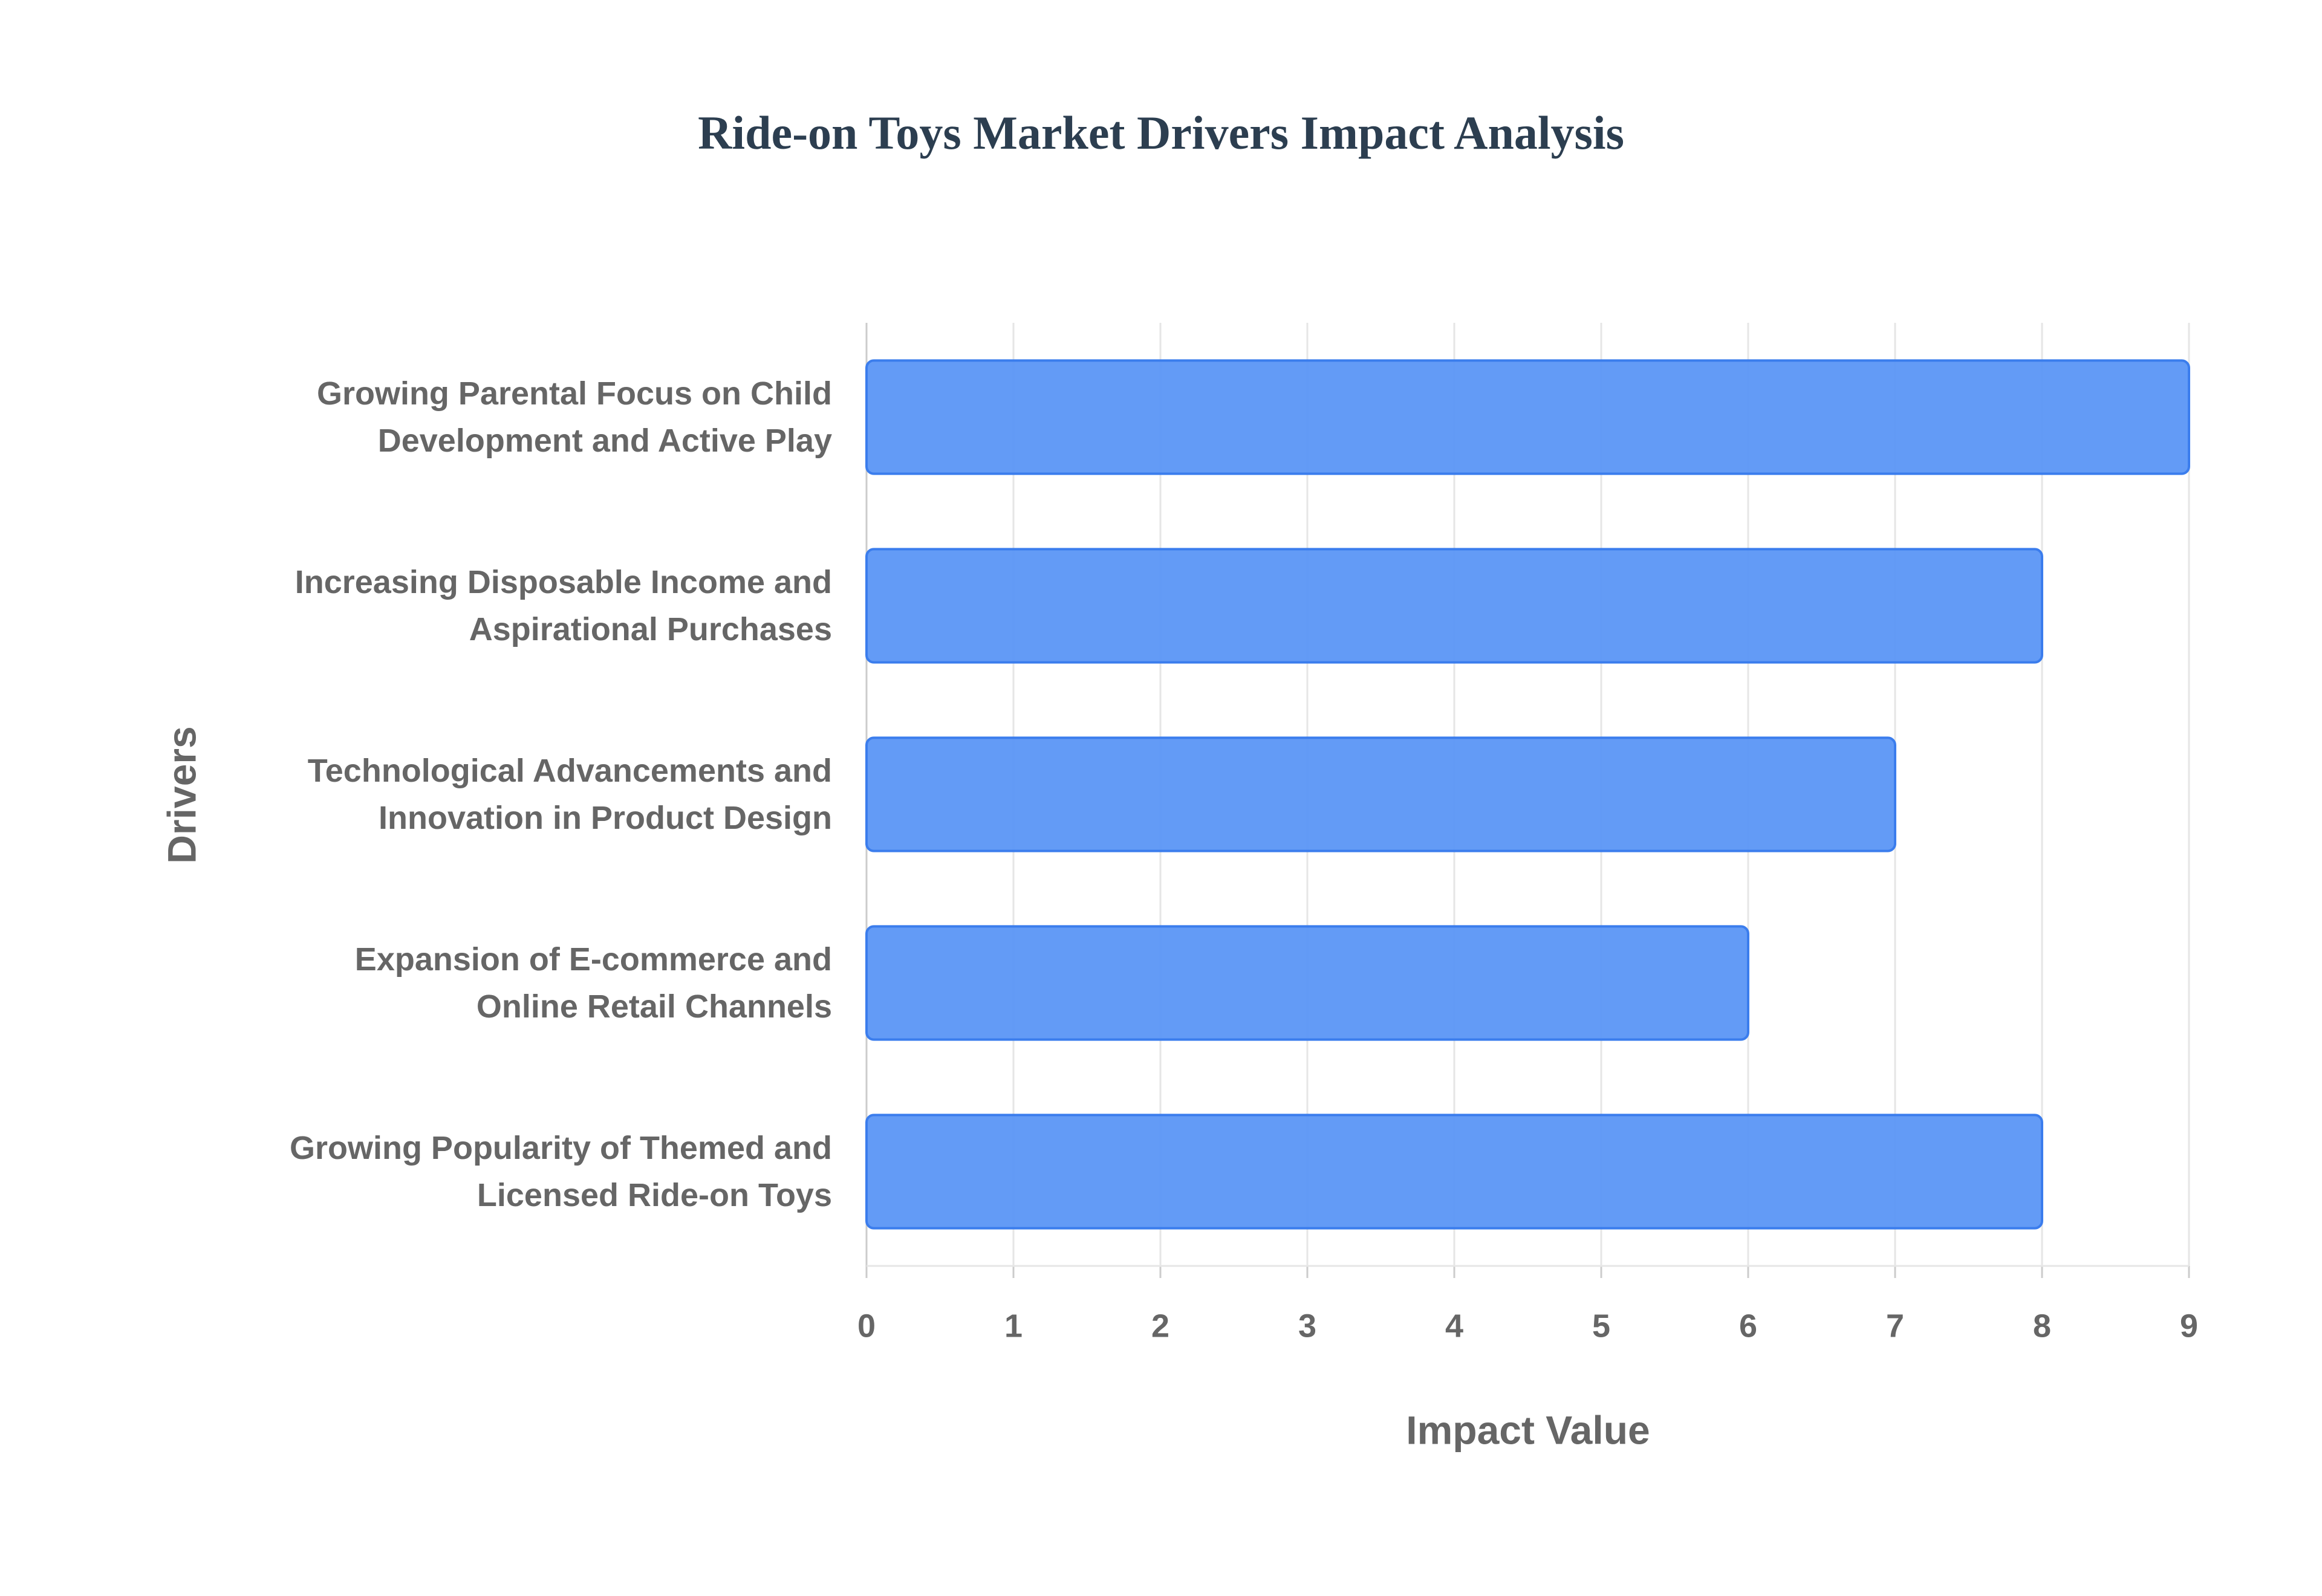  What do you see at coordinates (1601, 1326) in the screenshot?
I see `x-tick-label: 5` at bounding box center [1601, 1326].